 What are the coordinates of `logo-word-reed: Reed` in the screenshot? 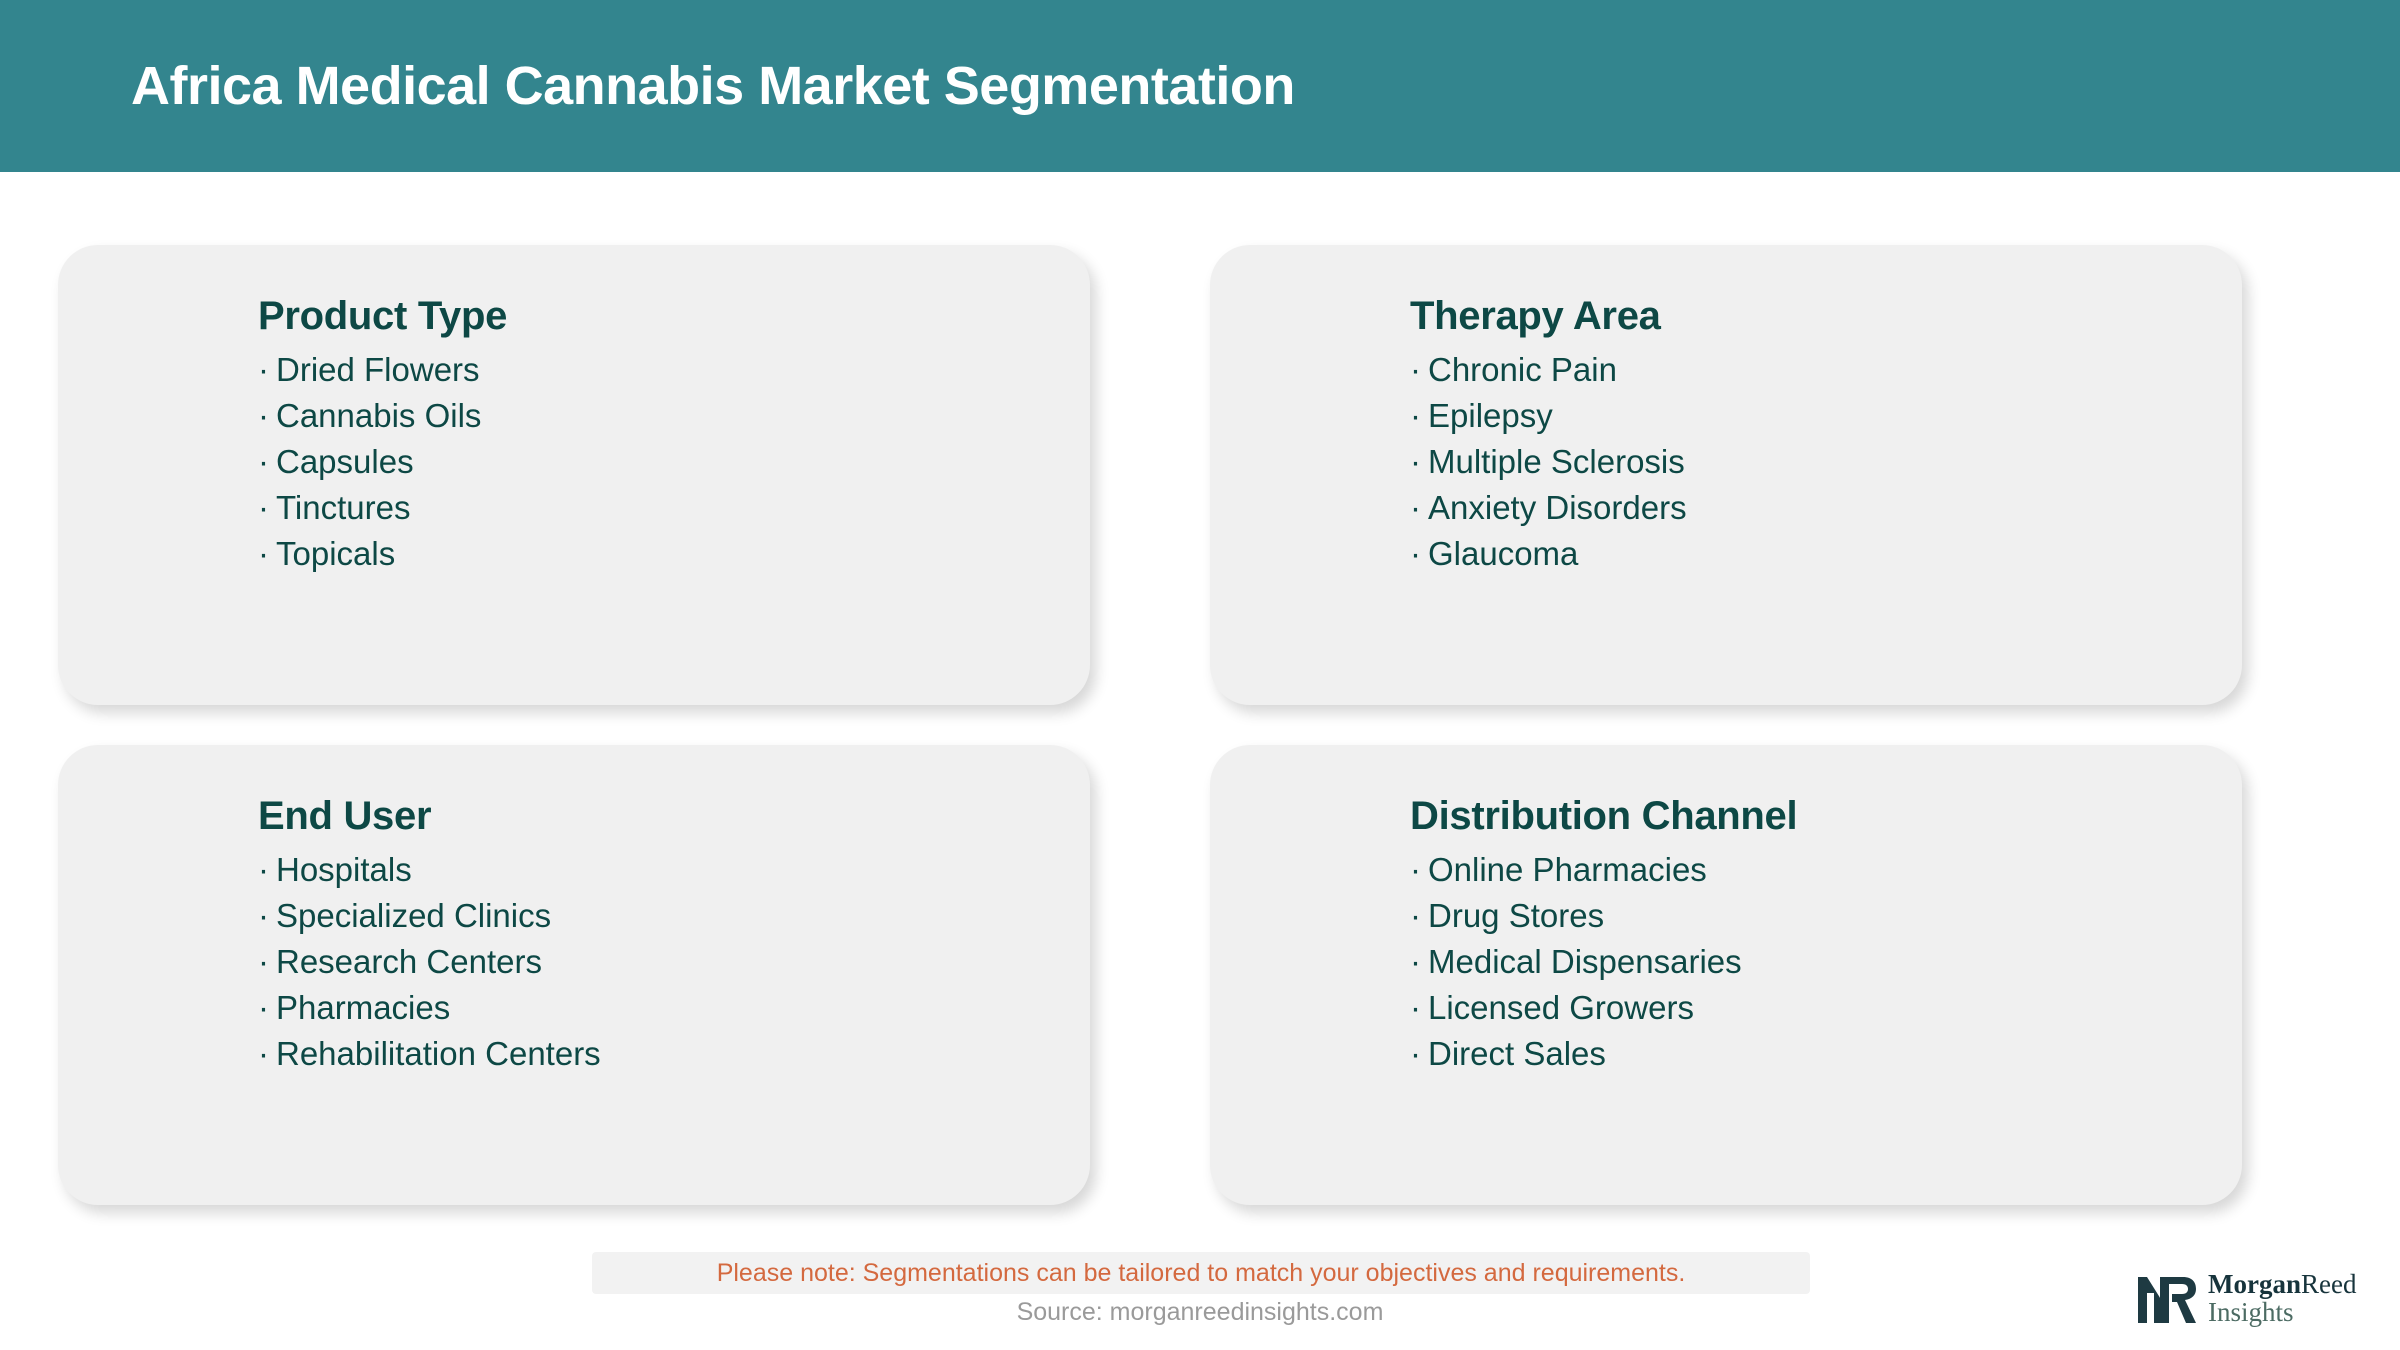 It's located at (2328, 1284).